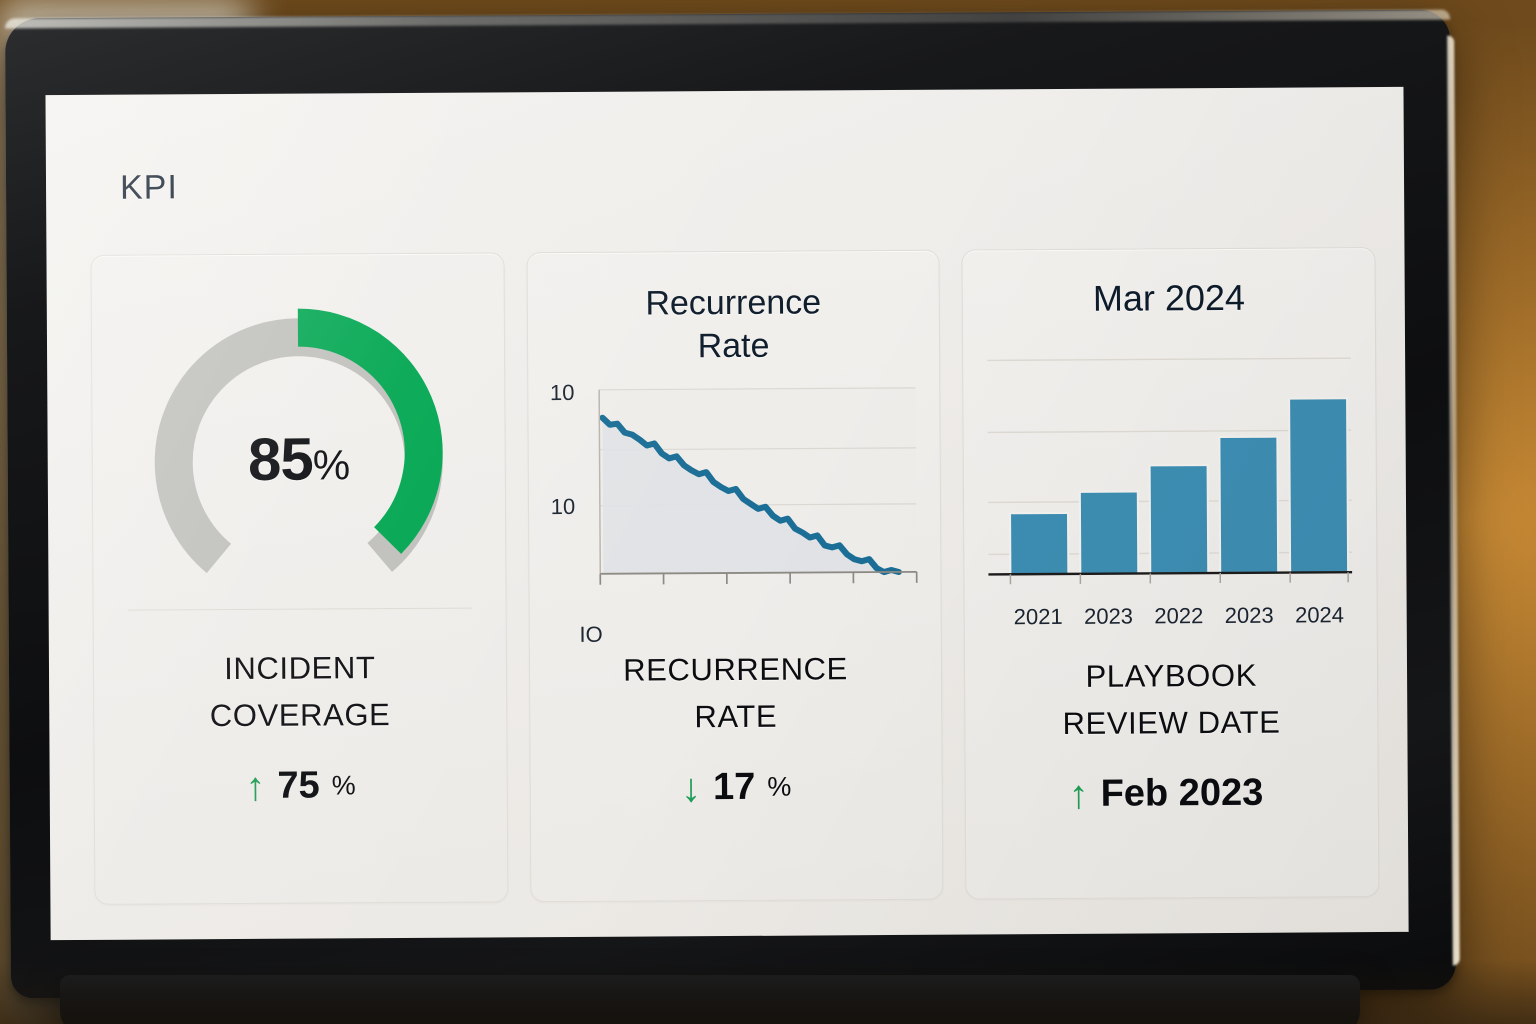 The width and height of the screenshot is (1536, 1024). I want to click on bar-chart: 2021 2023 2022 2023 2024, so click(1169, 484).